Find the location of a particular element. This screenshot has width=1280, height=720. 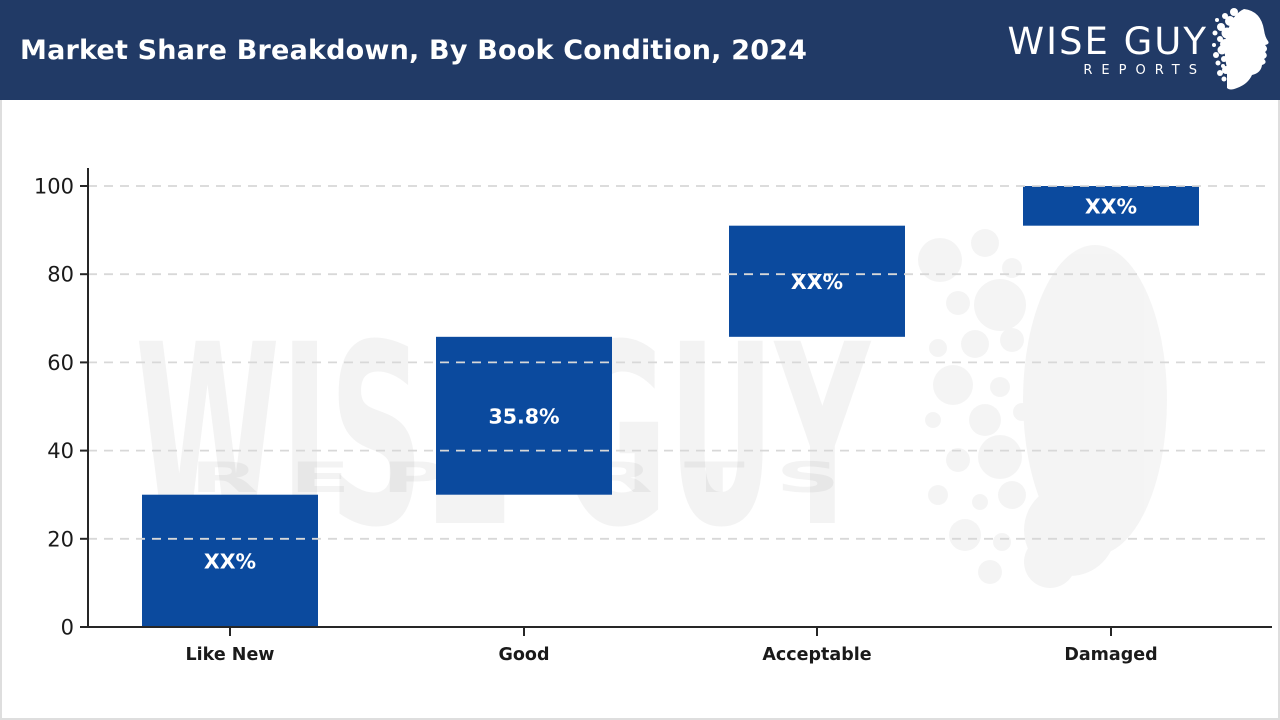

x-tick-label: Acceptable is located at coordinates (816, 655).